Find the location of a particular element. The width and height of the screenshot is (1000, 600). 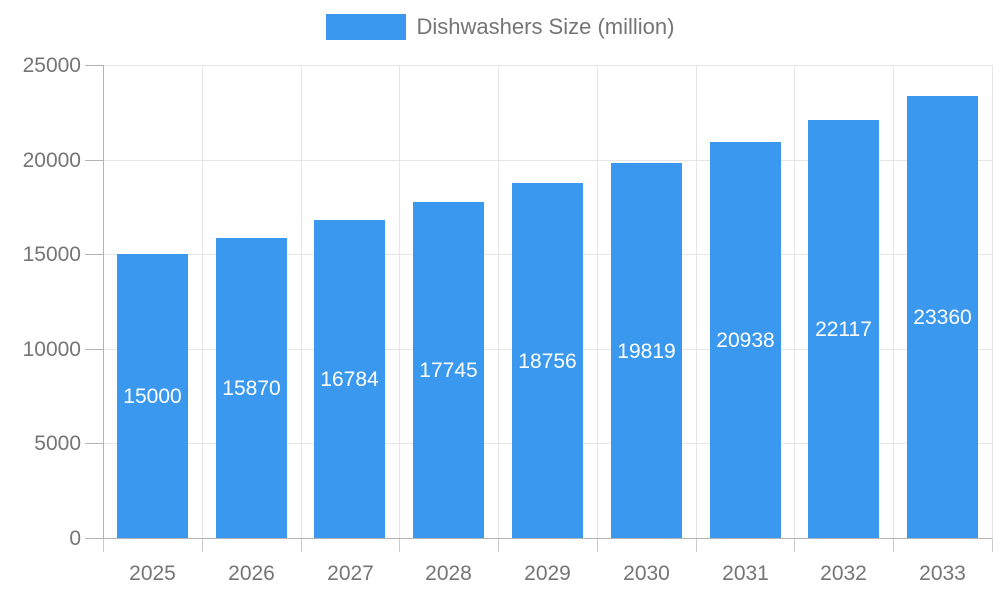

x-tick-label: 2027 is located at coordinates (350, 573).